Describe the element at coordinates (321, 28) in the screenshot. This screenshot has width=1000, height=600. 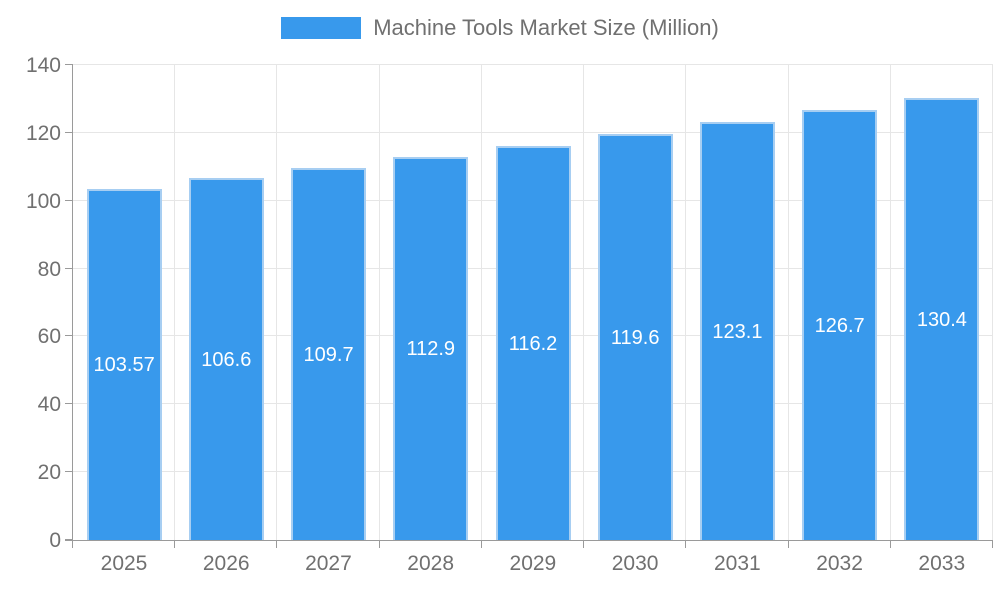
I see `legend-swatch` at that location.